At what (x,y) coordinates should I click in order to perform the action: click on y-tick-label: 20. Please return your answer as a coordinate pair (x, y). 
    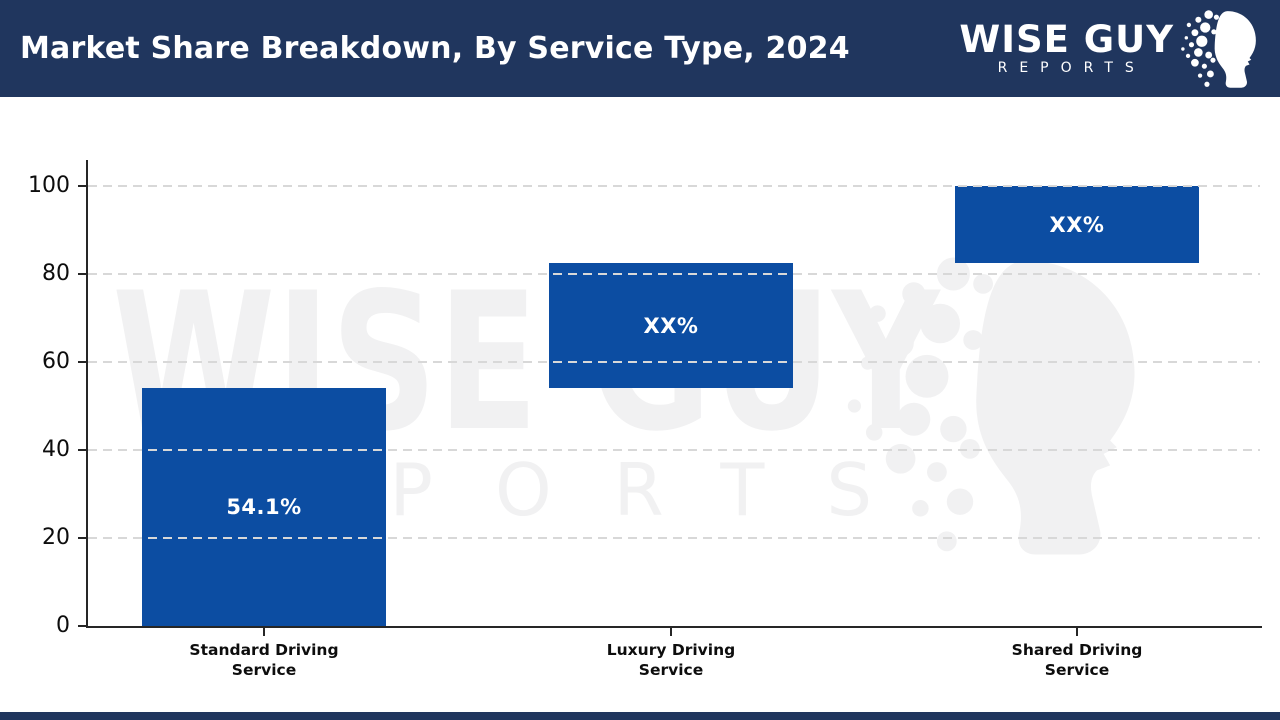
    Looking at the image, I should click on (56, 537).